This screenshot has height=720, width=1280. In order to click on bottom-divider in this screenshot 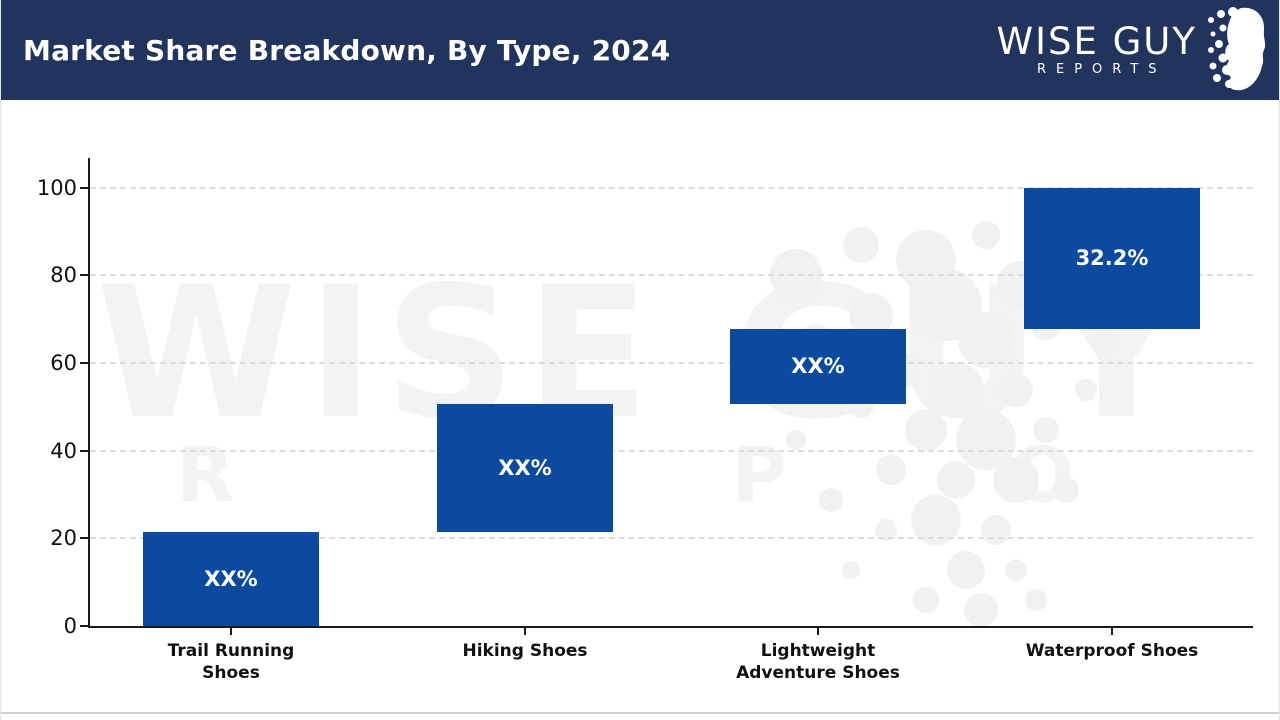, I will do `click(640, 713)`.